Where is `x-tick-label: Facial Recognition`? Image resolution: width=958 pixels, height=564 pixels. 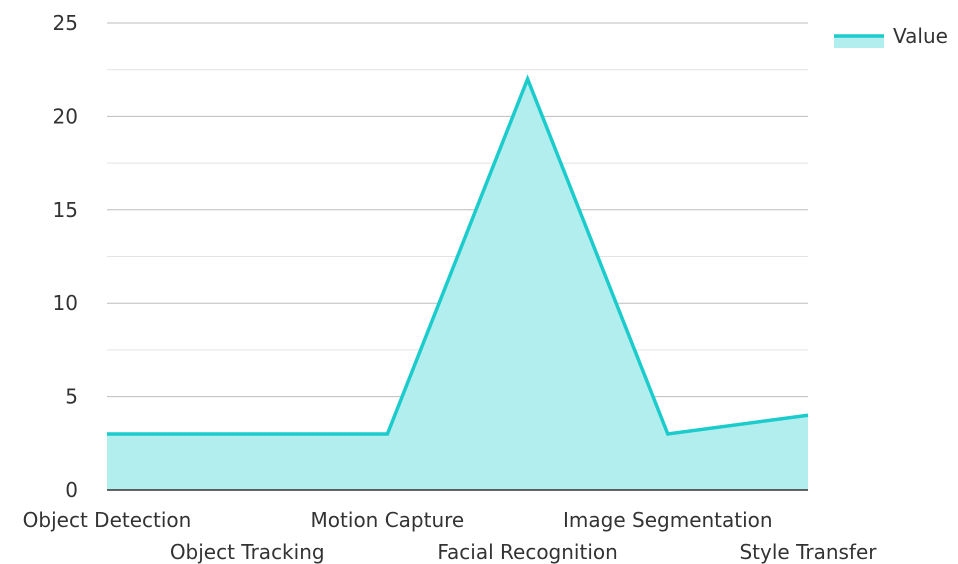 x-tick-label: Facial Recognition is located at coordinates (527, 552).